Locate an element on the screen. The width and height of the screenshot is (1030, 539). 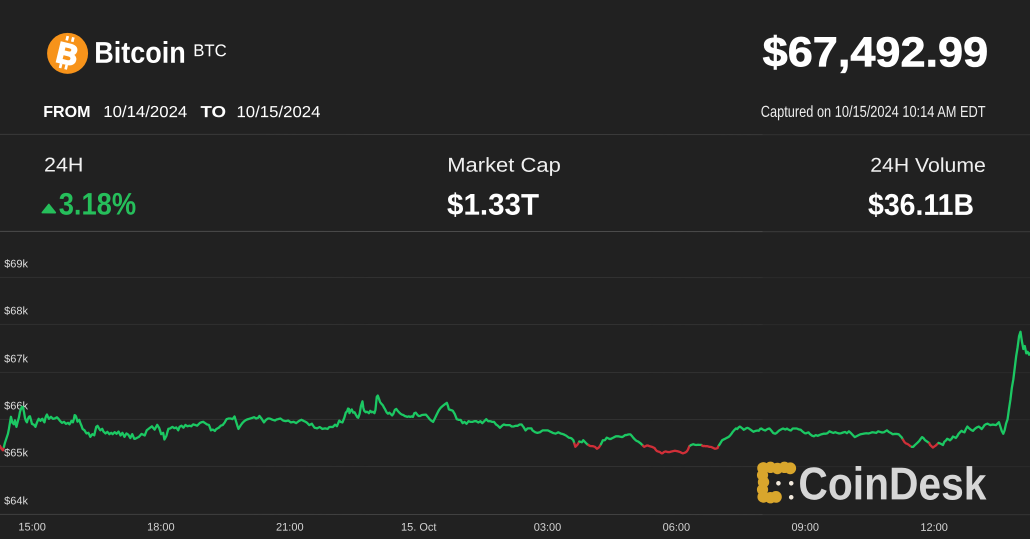
svg-text: $68k is located at coordinates (16, 311).